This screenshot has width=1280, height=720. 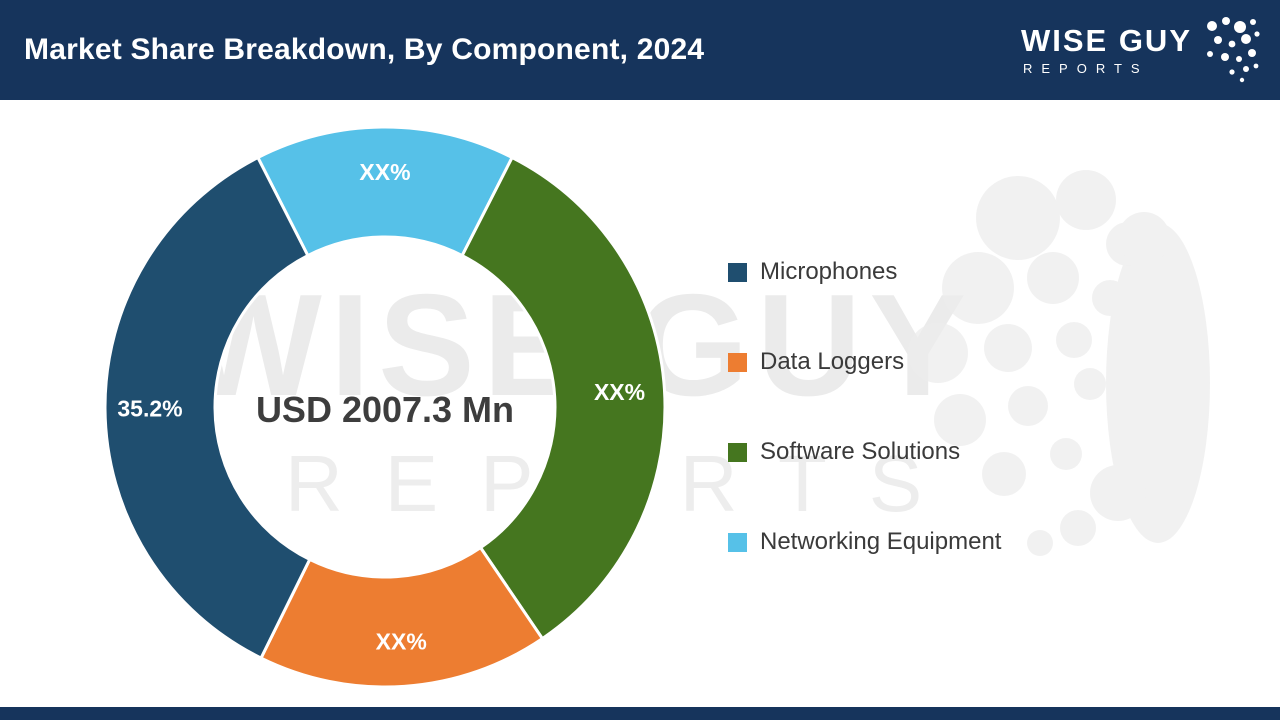 What do you see at coordinates (1059, 363) in the screenshot?
I see `watermark-head-graphic` at bounding box center [1059, 363].